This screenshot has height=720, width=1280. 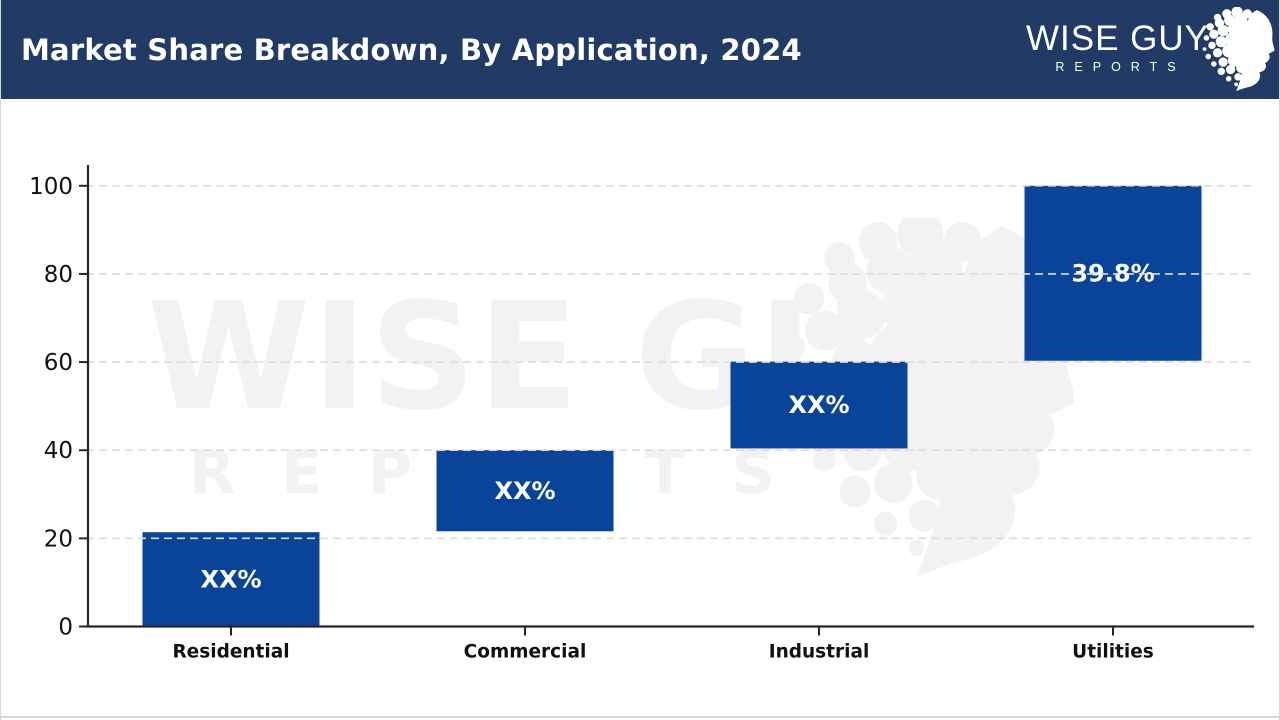 I want to click on logo-head-icon, so click(x=1238, y=48).